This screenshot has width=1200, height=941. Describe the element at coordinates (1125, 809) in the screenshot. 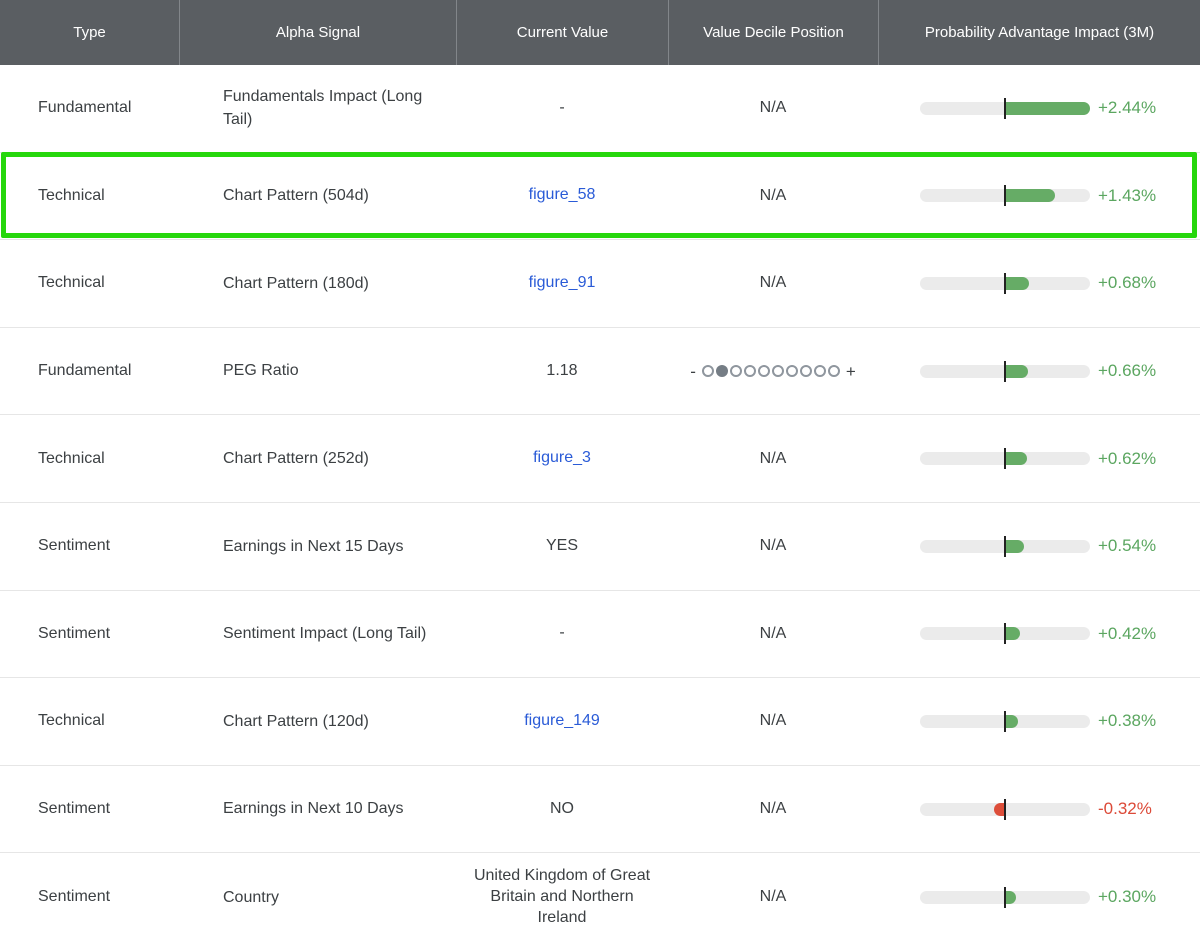

I see `impact-value: -0.32%` at that location.